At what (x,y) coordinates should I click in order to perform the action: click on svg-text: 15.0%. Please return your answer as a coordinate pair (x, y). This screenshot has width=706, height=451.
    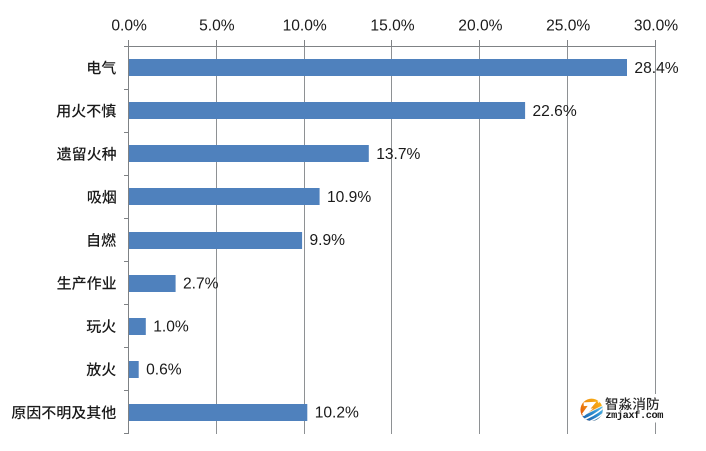
    Looking at the image, I should click on (392, 26).